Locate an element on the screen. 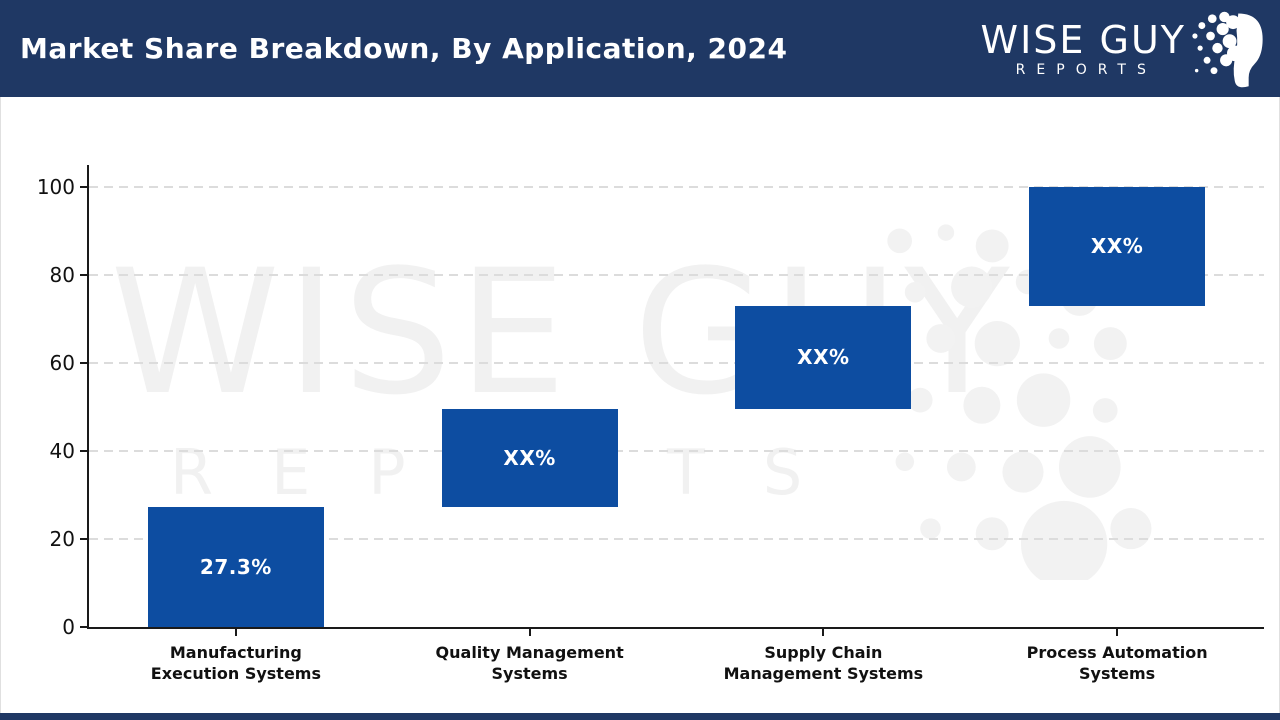  category-label-4: Process Automation Systems is located at coordinates (1117, 663).